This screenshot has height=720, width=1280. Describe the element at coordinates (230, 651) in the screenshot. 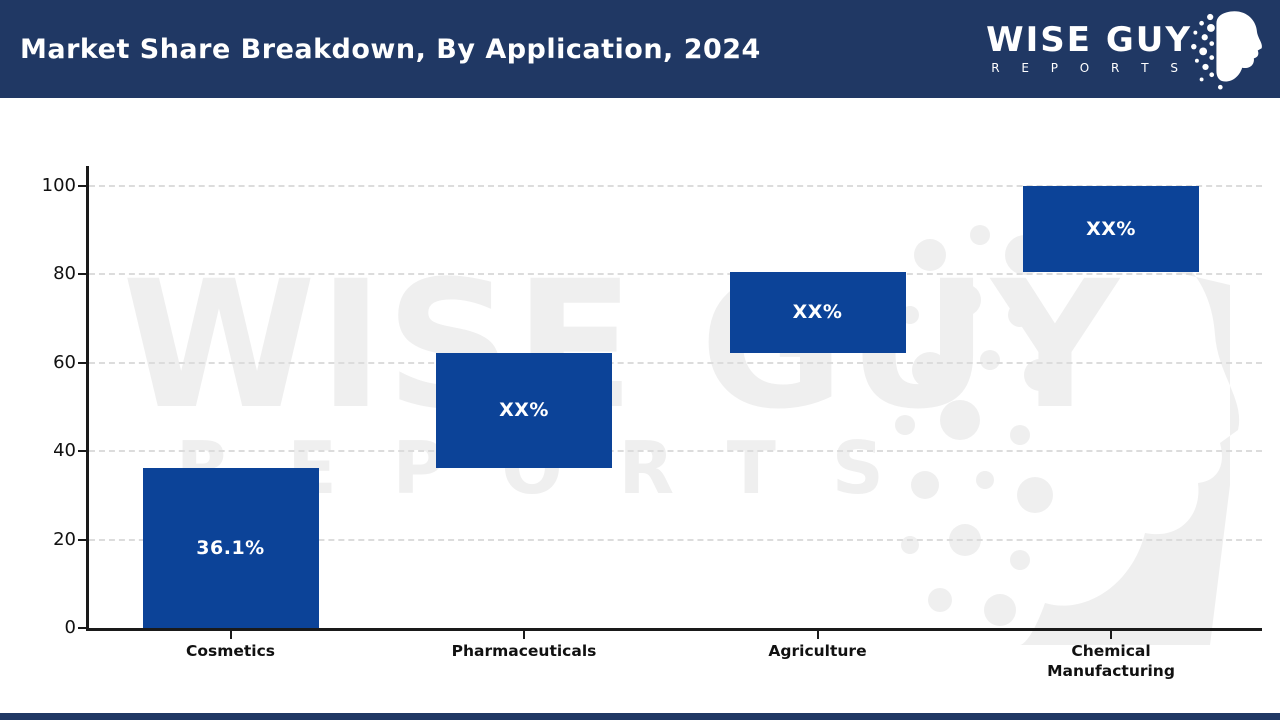

I see `x-axis-label: Cosmetics` at that location.